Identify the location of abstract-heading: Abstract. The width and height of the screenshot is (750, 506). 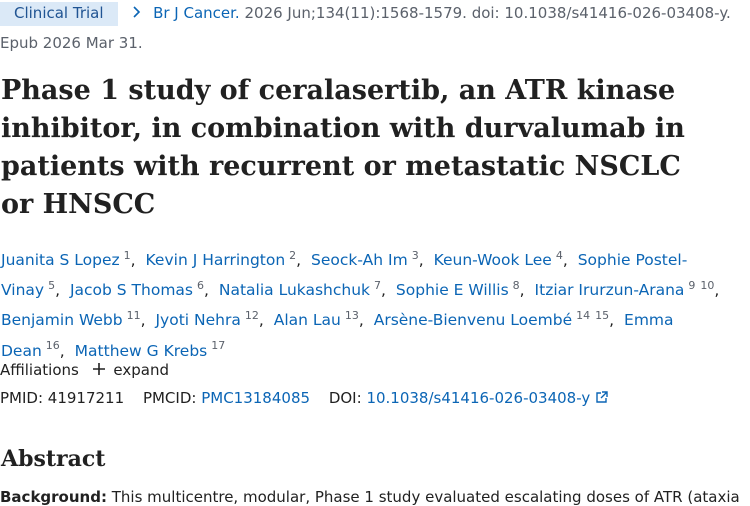
(53, 459).